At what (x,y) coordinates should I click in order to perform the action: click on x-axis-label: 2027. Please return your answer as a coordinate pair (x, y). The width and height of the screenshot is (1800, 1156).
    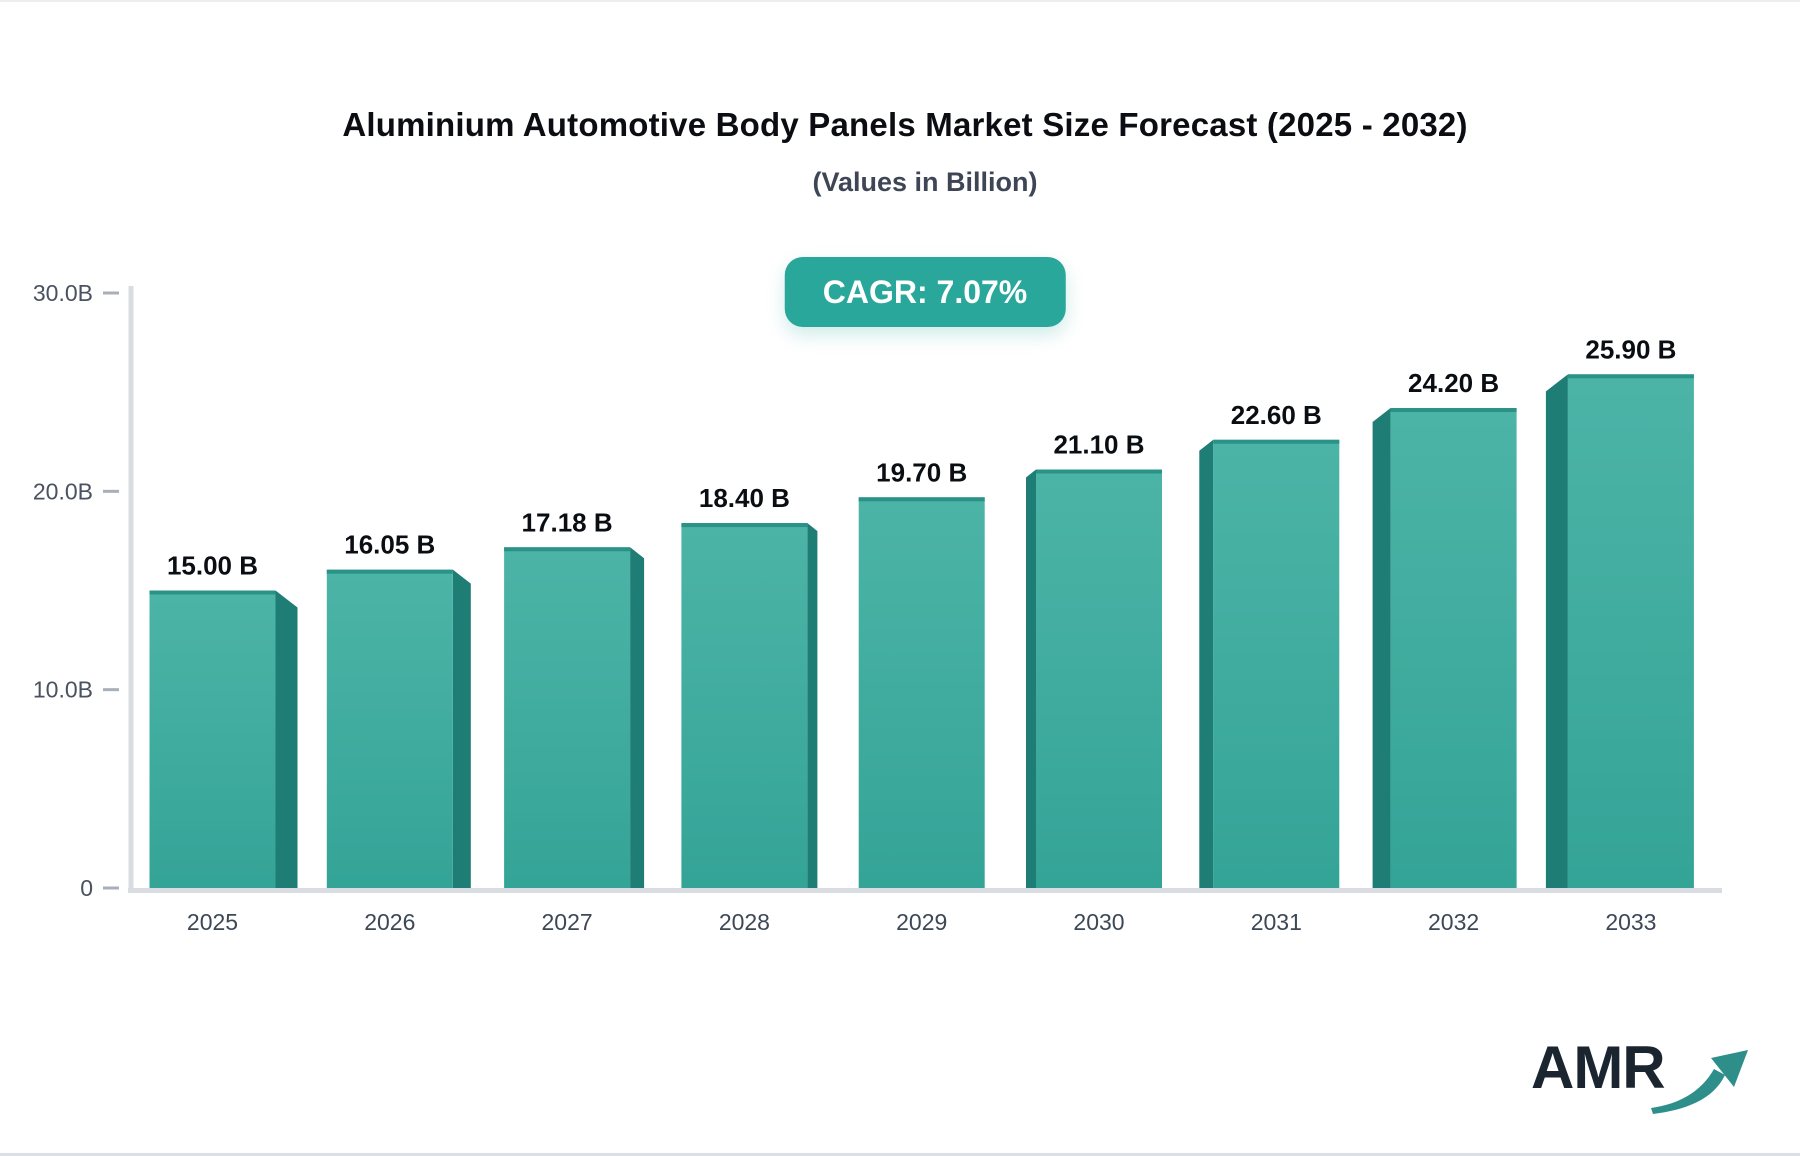
    Looking at the image, I should click on (567, 922).